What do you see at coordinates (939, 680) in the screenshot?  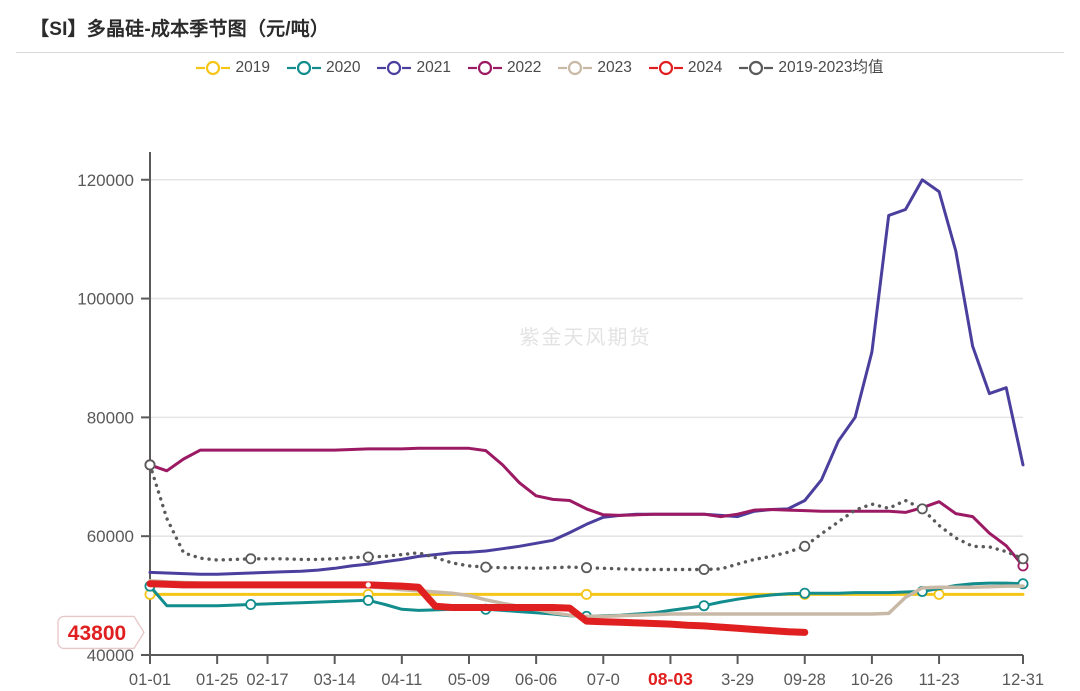 I see `x-tick-label: 11-23` at bounding box center [939, 680].